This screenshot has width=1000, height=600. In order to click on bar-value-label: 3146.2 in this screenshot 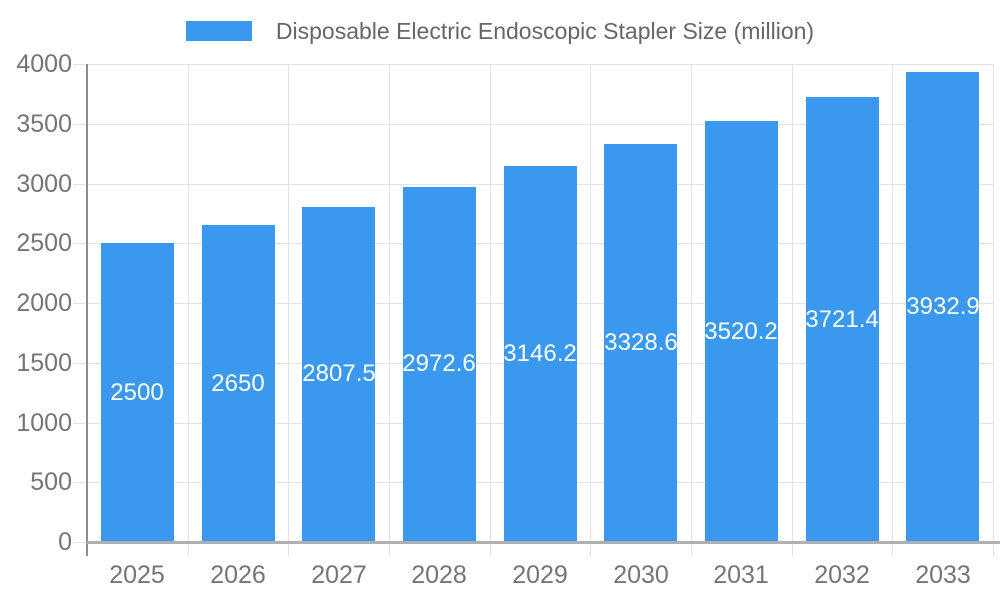, I will do `click(540, 353)`.